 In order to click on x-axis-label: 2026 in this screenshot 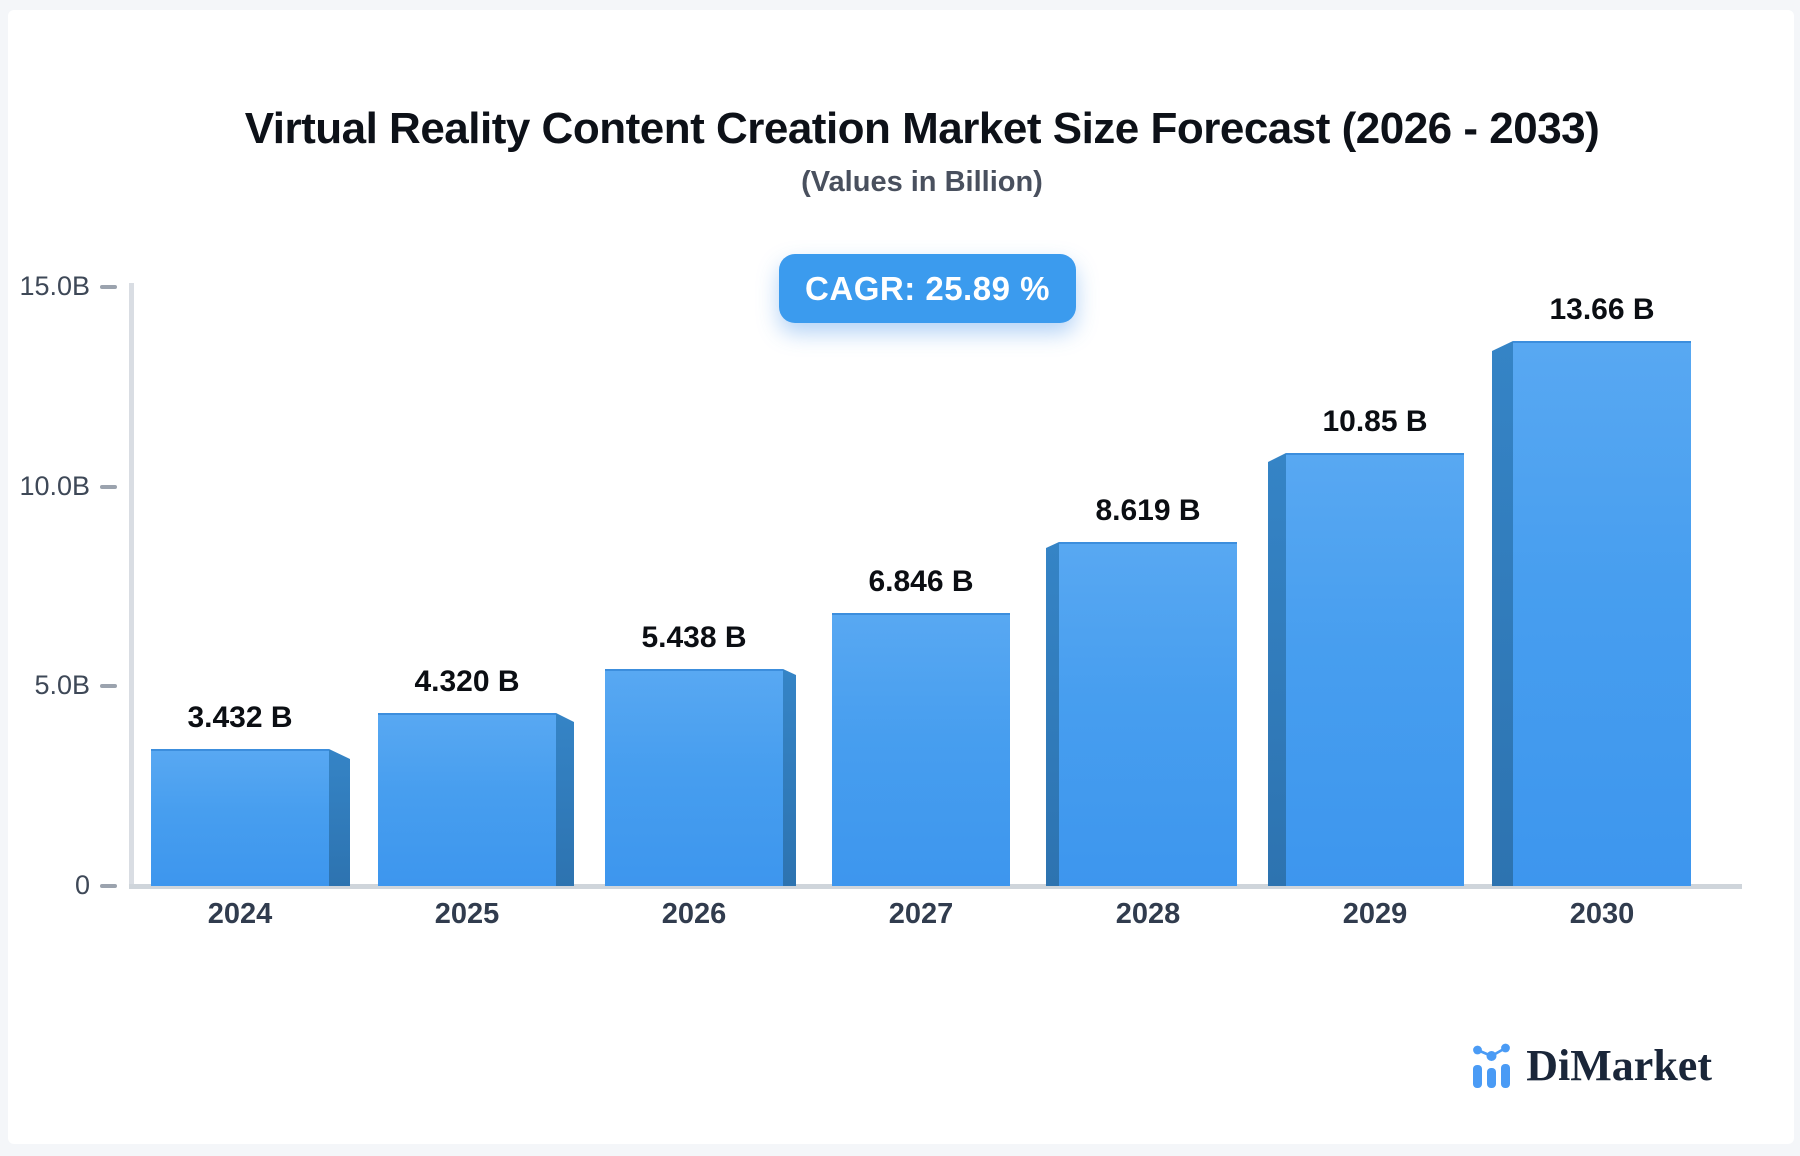, I will do `click(694, 914)`.